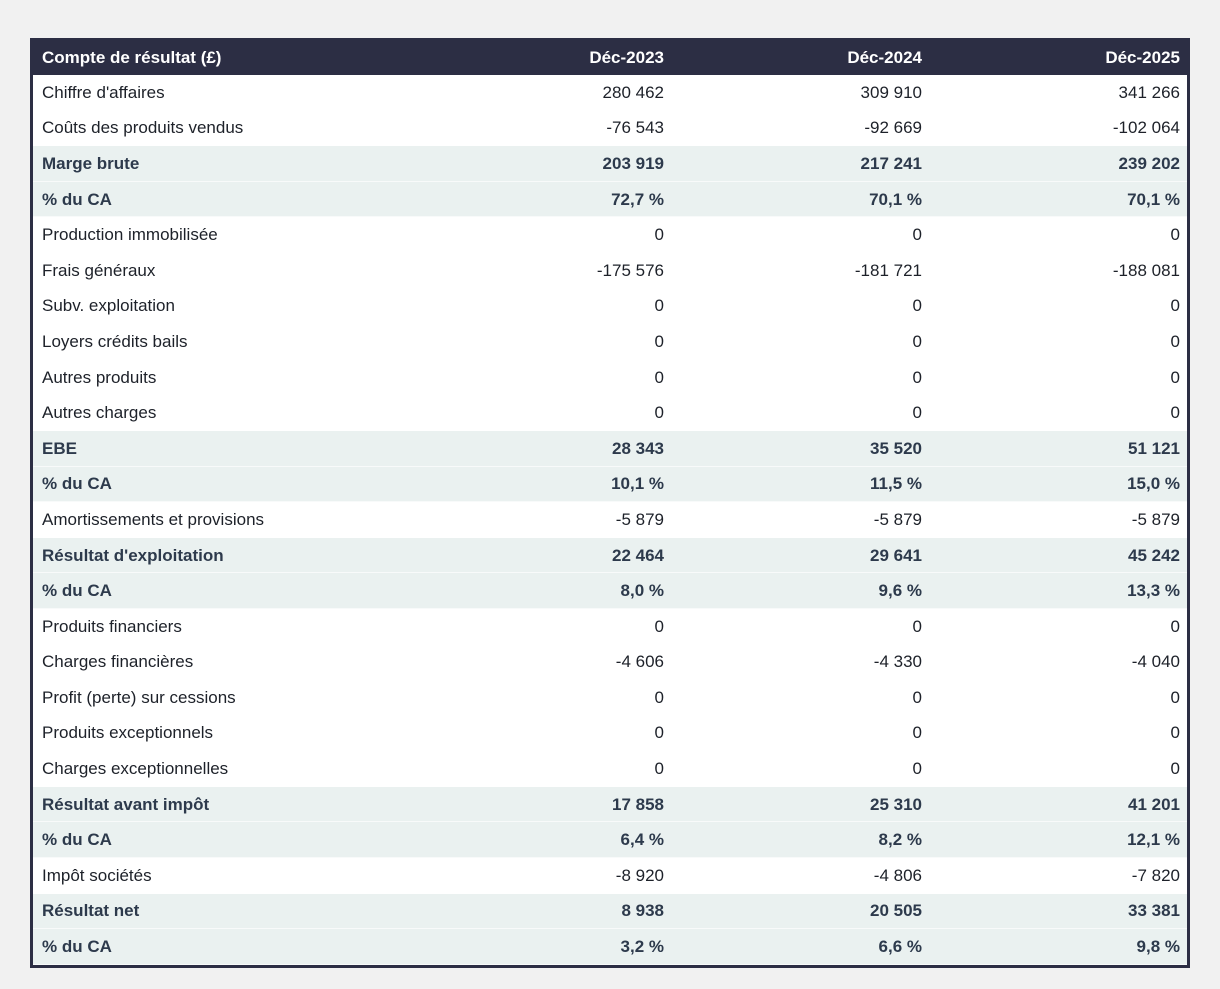 The width and height of the screenshot is (1220, 989). Describe the element at coordinates (135, 769) in the screenshot. I see `row-label: Charges exceptionnelles` at that location.